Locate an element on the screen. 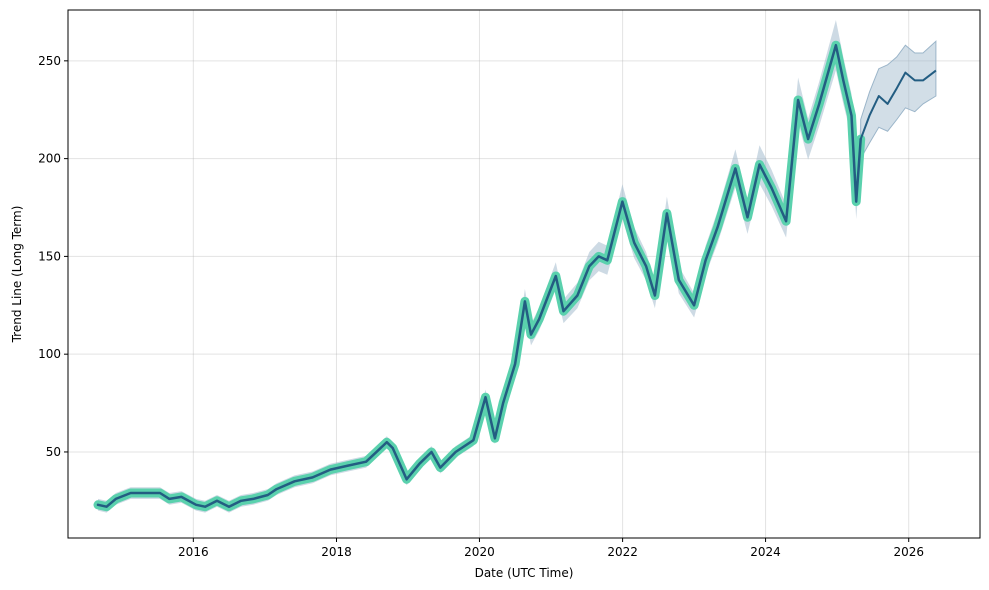 This screenshot has width=989, height=590. forecast-confidence-band is located at coordinates (898, 100).